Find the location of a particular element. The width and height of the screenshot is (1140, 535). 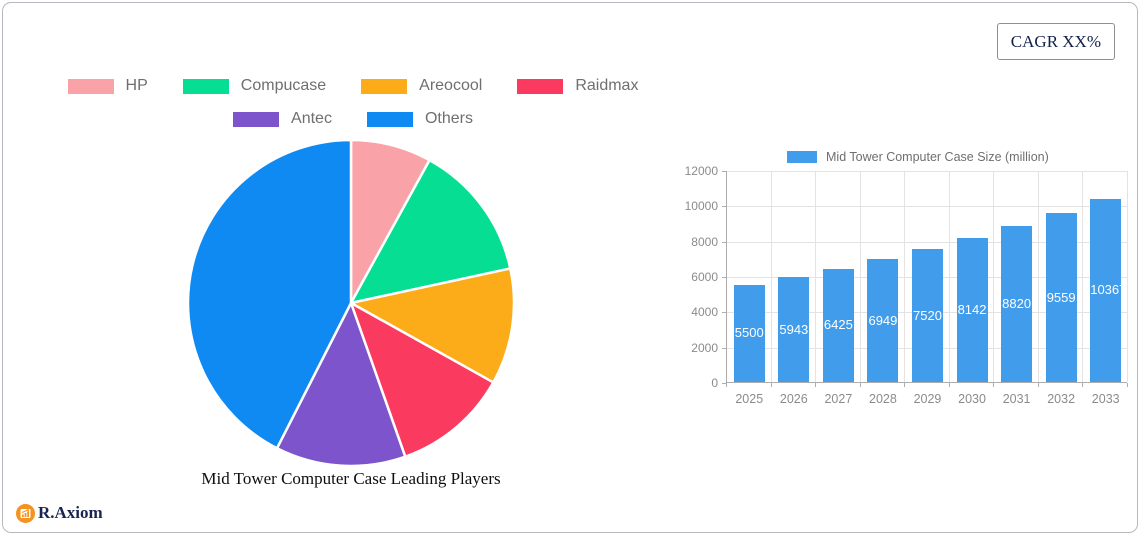

x-axis-label: 2028 is located at coordinates (883, 399).